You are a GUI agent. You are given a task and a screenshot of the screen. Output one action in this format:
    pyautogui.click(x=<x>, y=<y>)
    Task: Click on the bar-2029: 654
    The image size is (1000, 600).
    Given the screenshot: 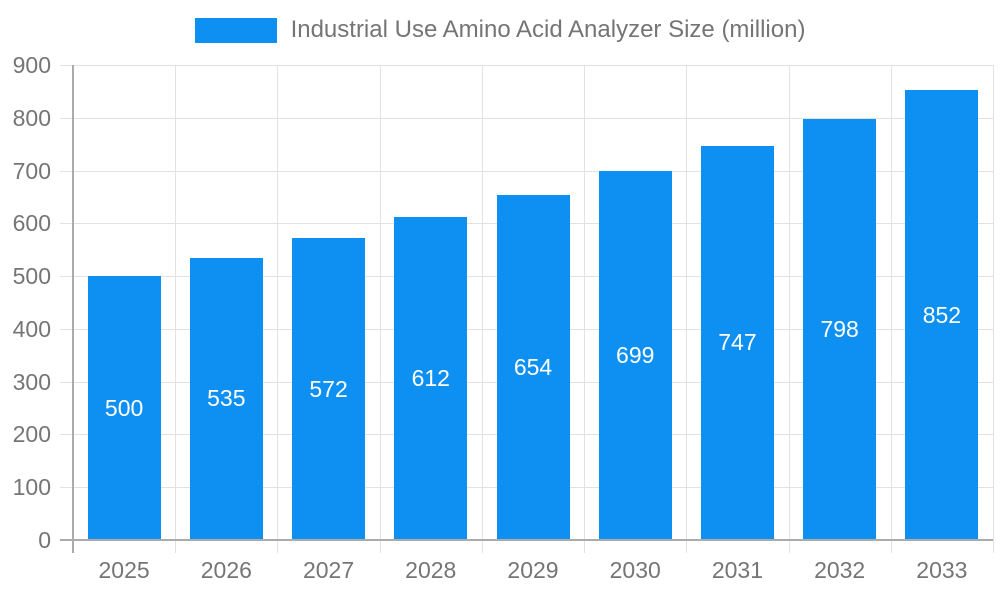 What is the action you would take?
    pyautogui.click(x=533, y=367)
    